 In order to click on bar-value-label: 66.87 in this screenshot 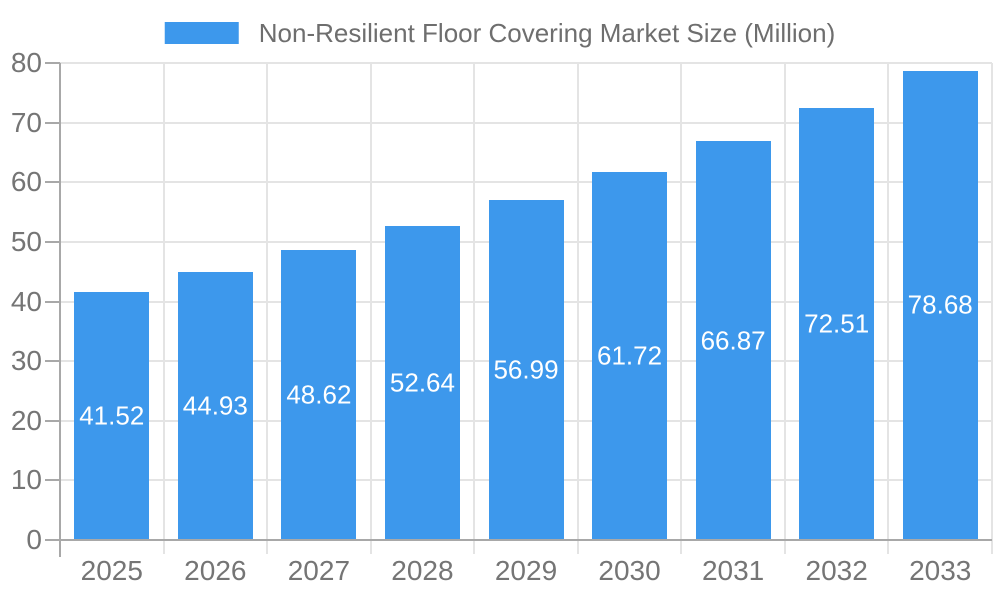, I will do `click(733, 340)`.